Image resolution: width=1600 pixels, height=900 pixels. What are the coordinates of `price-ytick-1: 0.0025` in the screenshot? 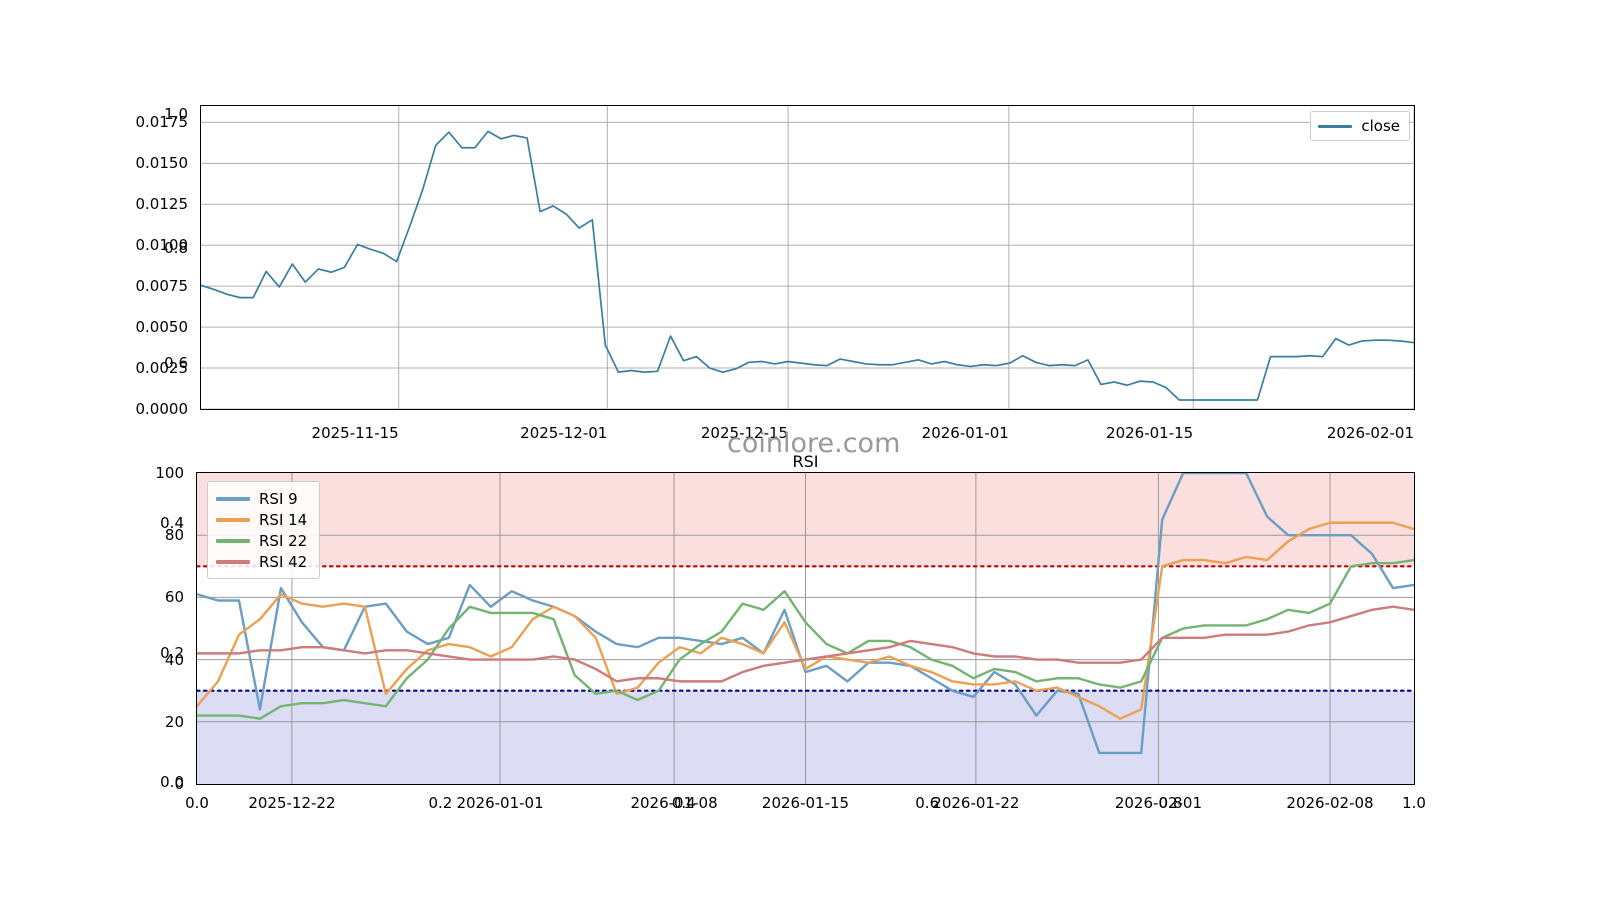 It's located at (162, 368).